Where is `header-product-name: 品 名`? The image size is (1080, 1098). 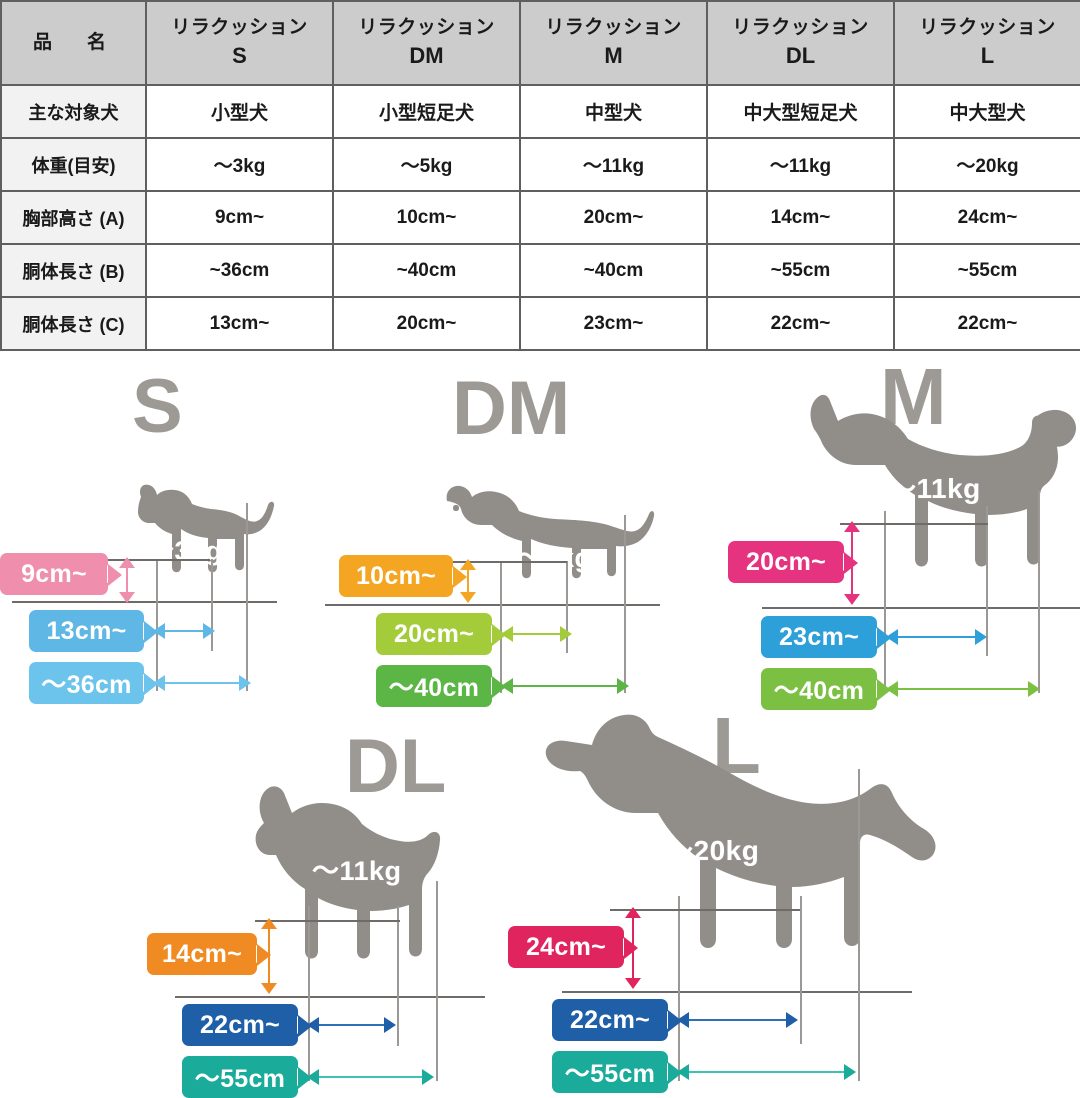
header-product-name: 品 名 is located at coordinates (73, 43).